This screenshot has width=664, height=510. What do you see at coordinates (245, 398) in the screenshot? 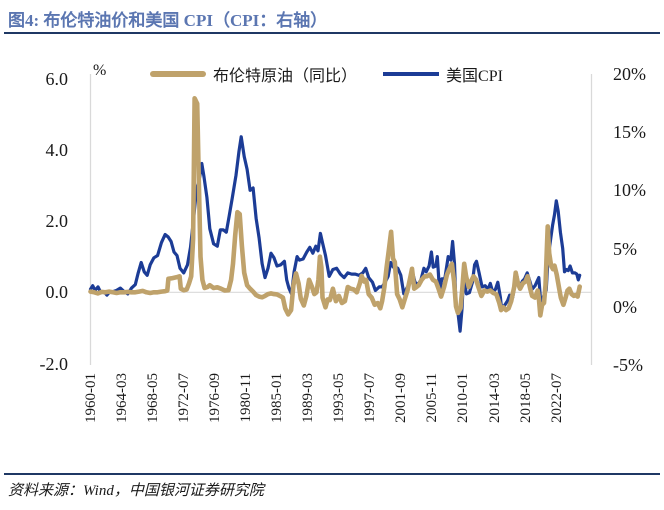
I see `x-axis-tick-1980-11: 1980-11` at bounding box center [245, 398].